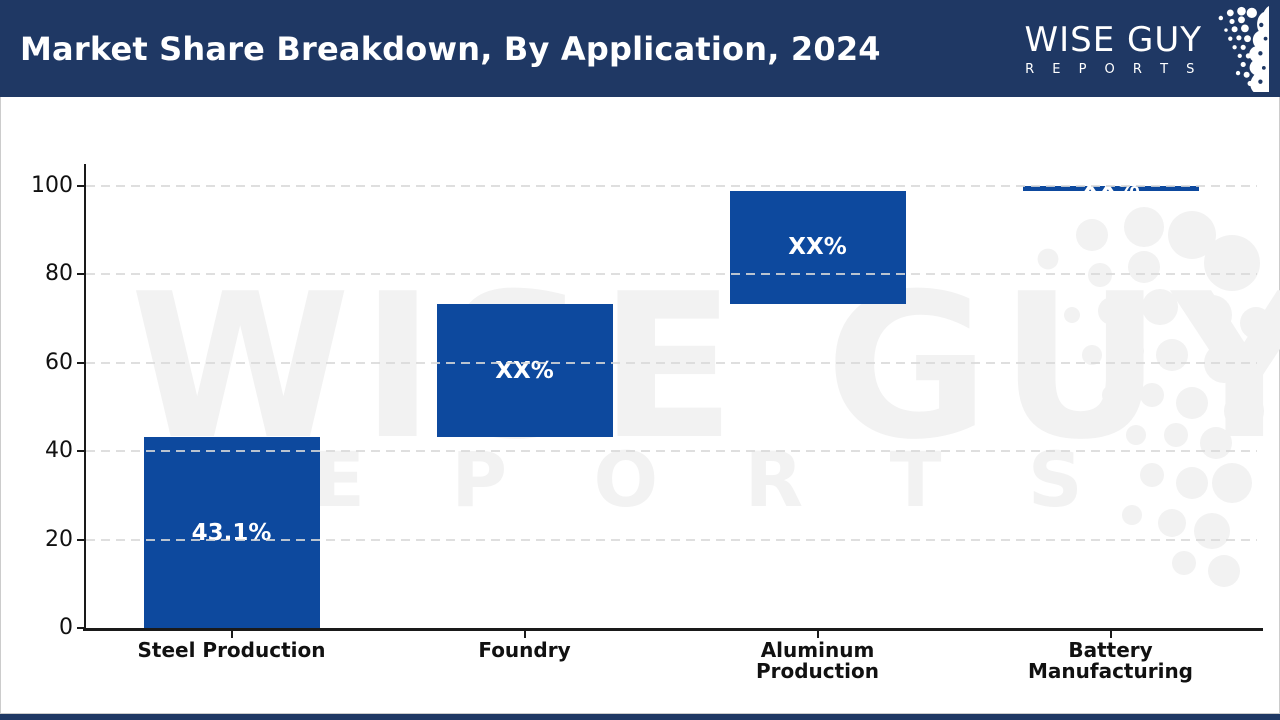 Image resolution: width=1280 pixels, height=720 pixels. I want to click on bar-steel-production: 43.1%, so click(231, 532).